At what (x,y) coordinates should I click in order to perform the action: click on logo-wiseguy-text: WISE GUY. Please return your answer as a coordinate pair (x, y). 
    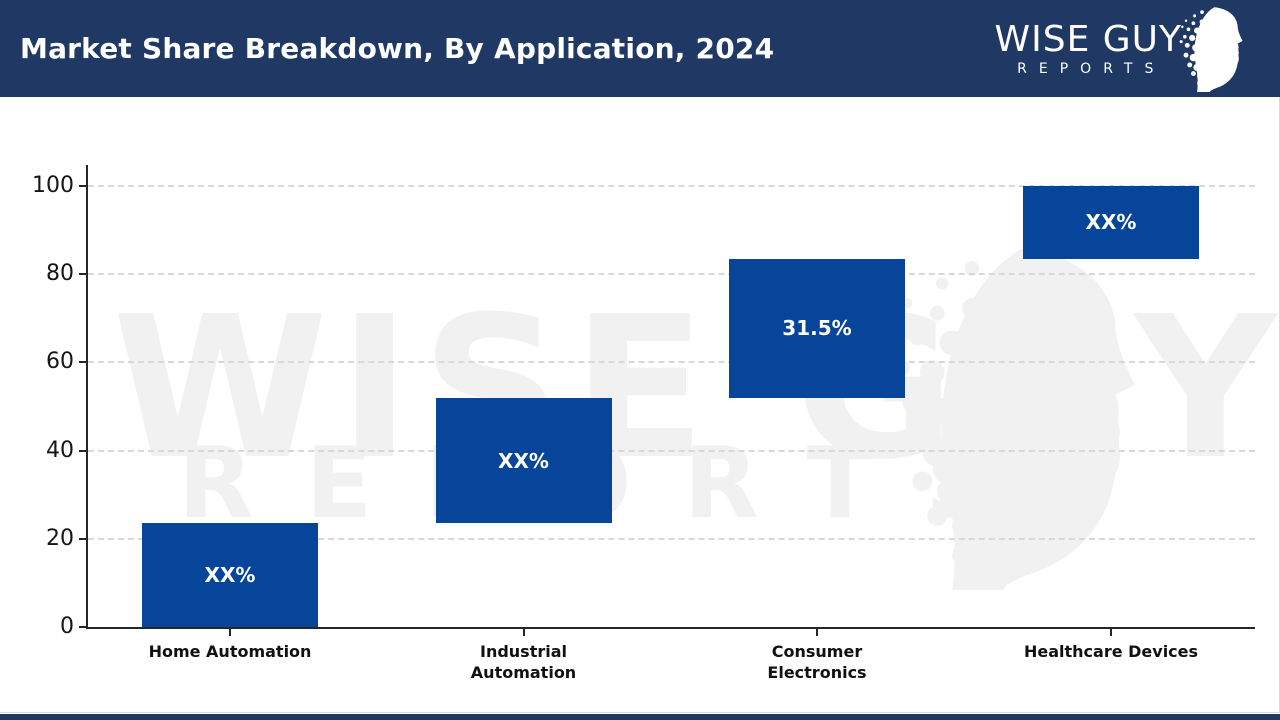
    Looking at the image, I should click on (1088, 39).